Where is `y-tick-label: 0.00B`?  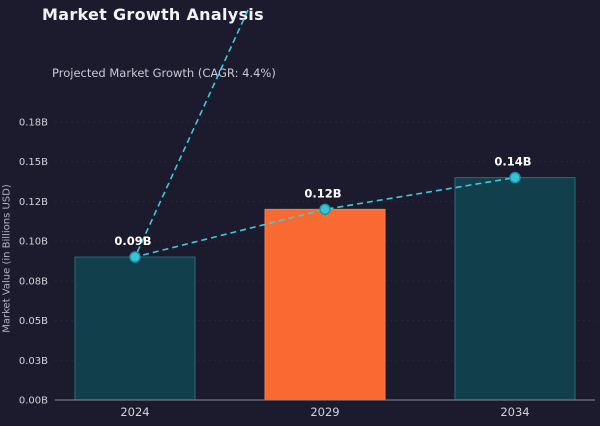
y-tick-label: 0.00B is located at coordinates (33, 401).